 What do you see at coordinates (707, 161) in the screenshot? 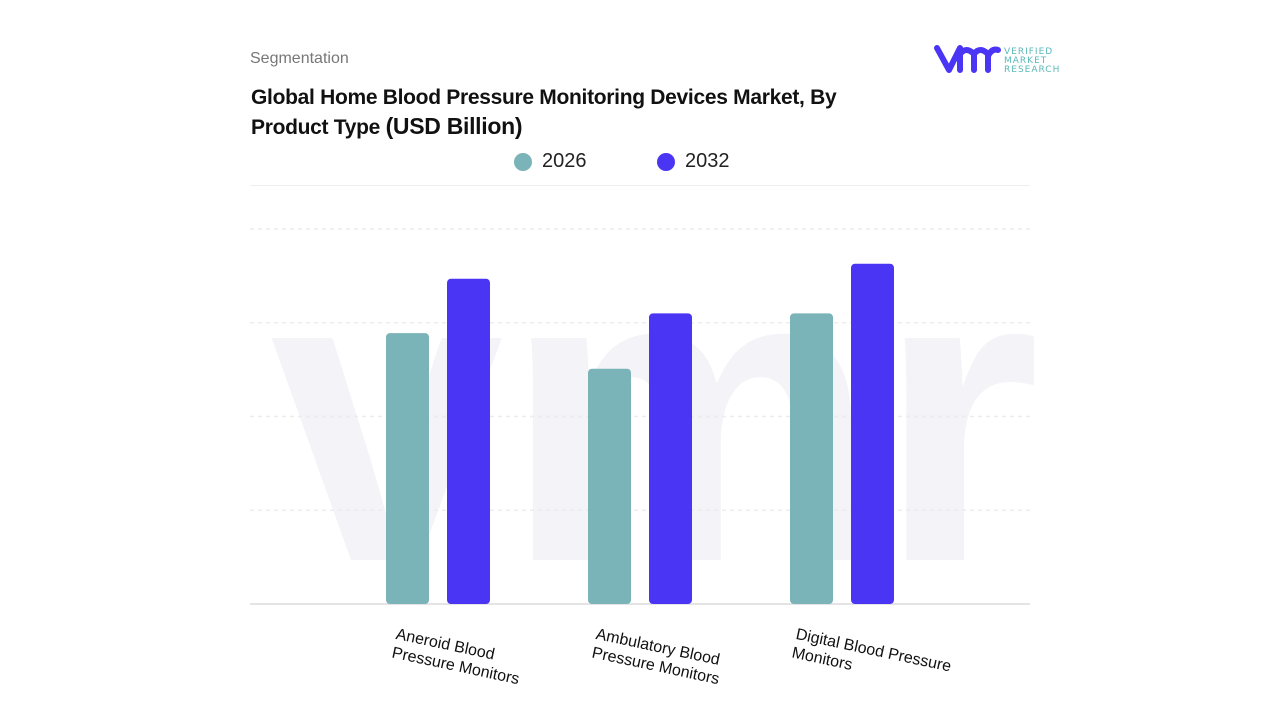
I see `legend-label: 2032` at bounding box center [707, 161].